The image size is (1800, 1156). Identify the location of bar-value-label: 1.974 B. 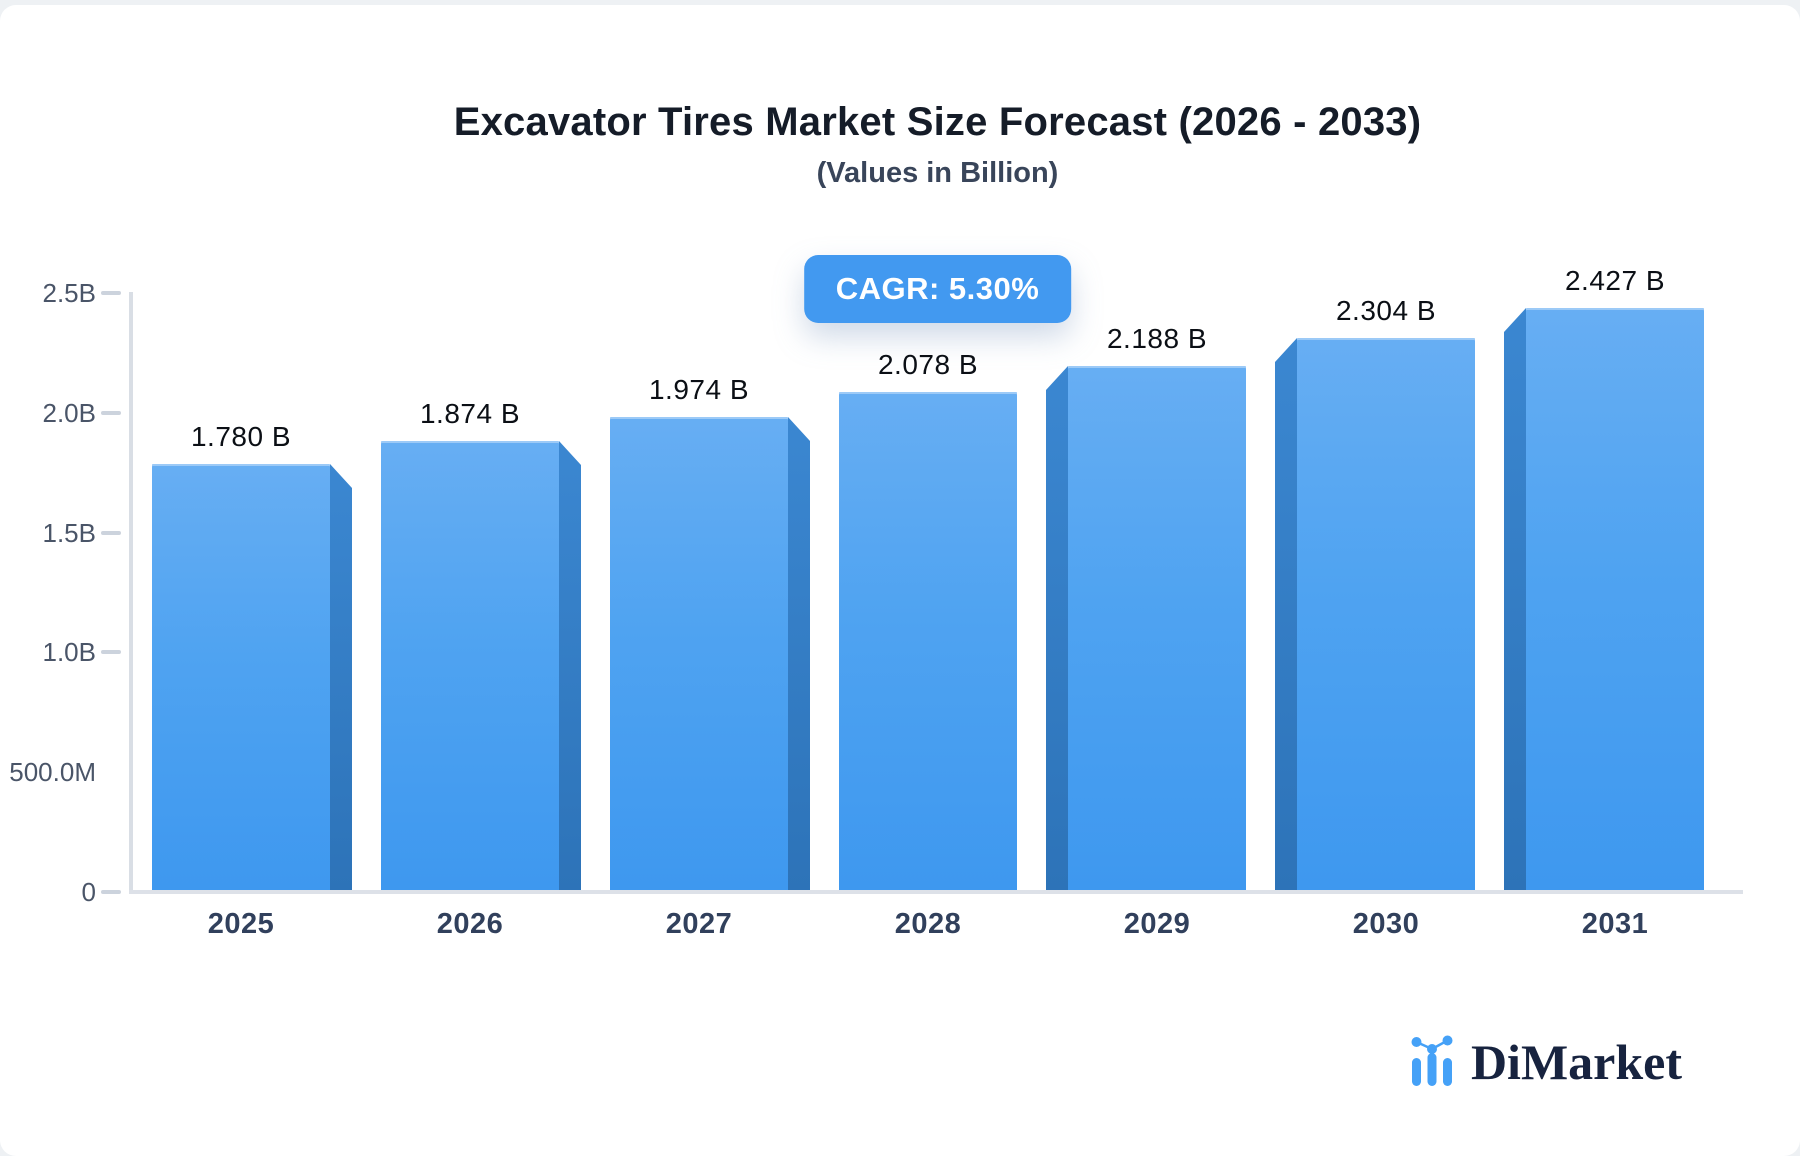
(699, 389).